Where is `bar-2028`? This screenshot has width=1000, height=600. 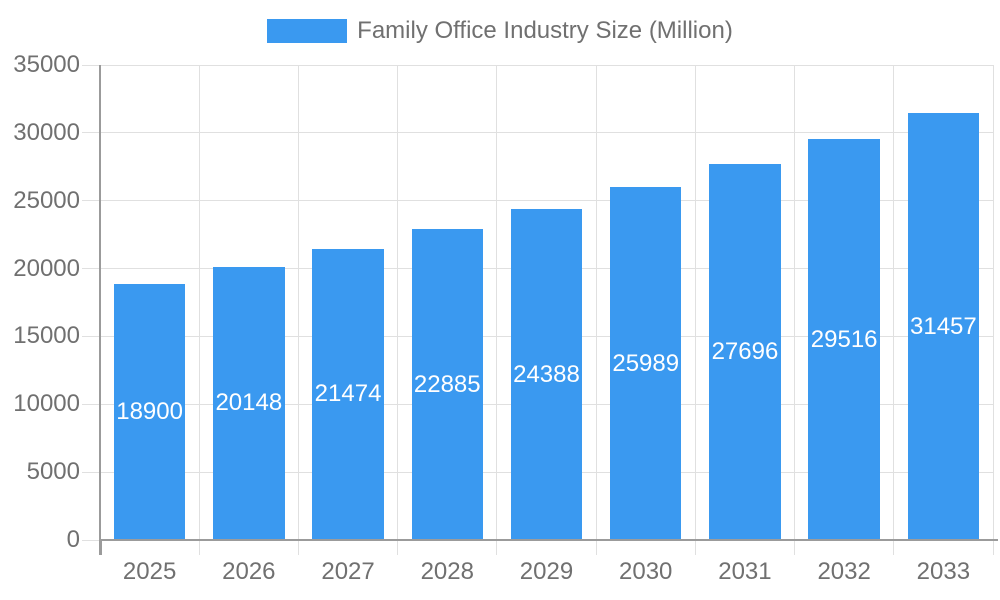 bar-2028 is located at coordinates (447, 384).